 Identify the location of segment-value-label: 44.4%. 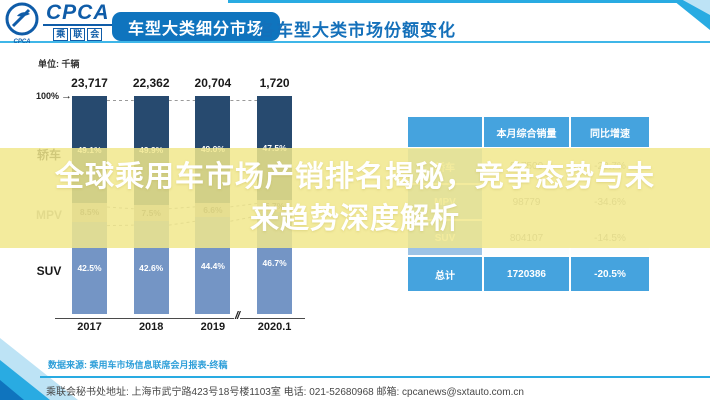
(212, 265).